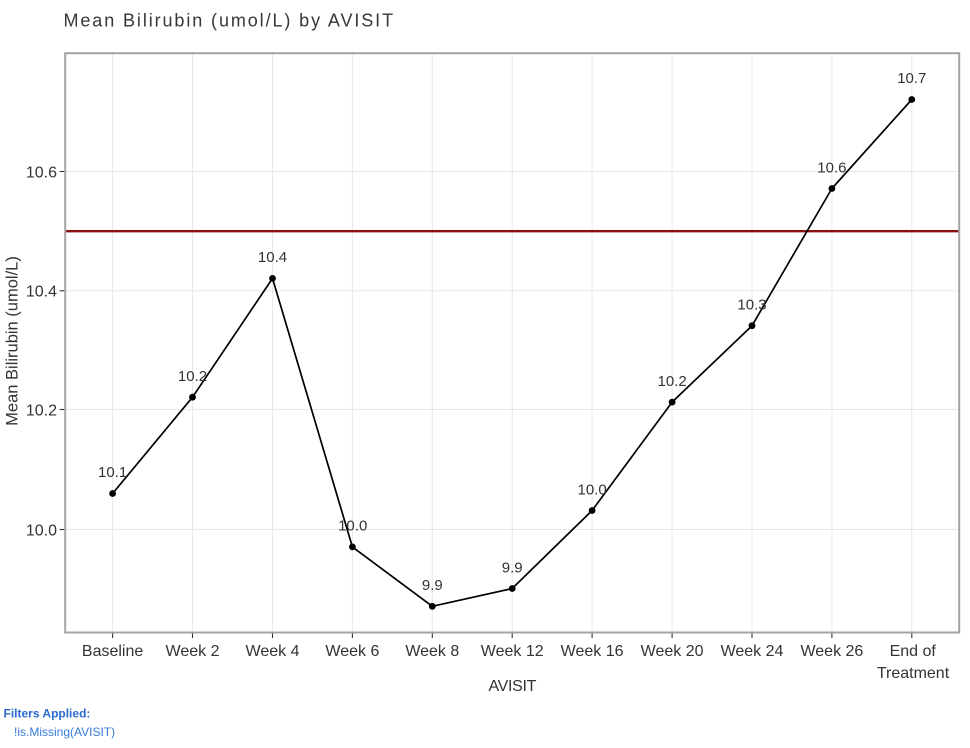  Describe the element at coordinates (432, 651) in the screenshot. I see `svg-text: Week 8` at that location.